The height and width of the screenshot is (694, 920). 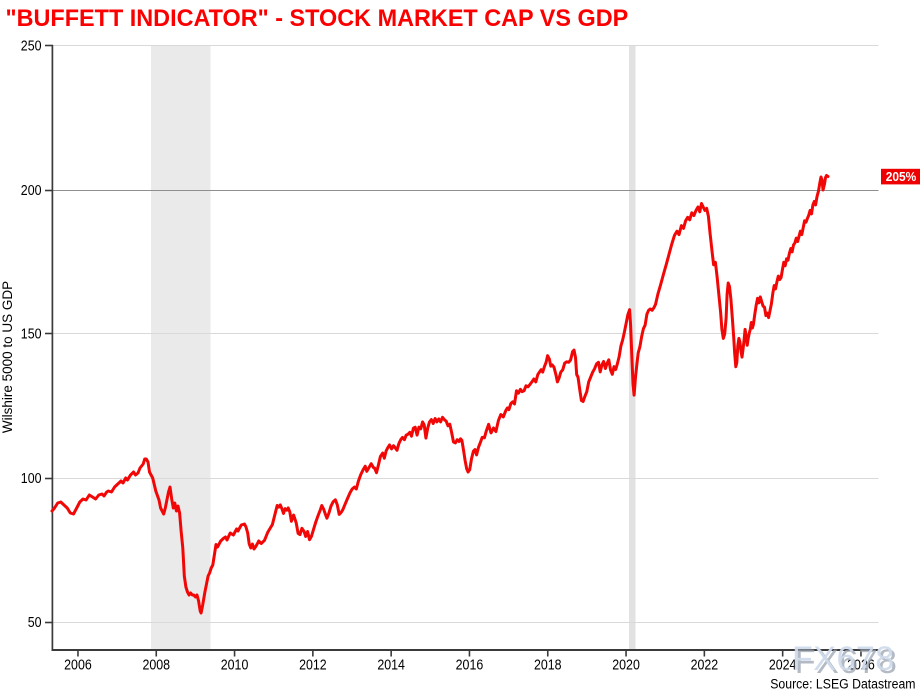 I want to click on svg-text: 150, so click(x=31, y=334).